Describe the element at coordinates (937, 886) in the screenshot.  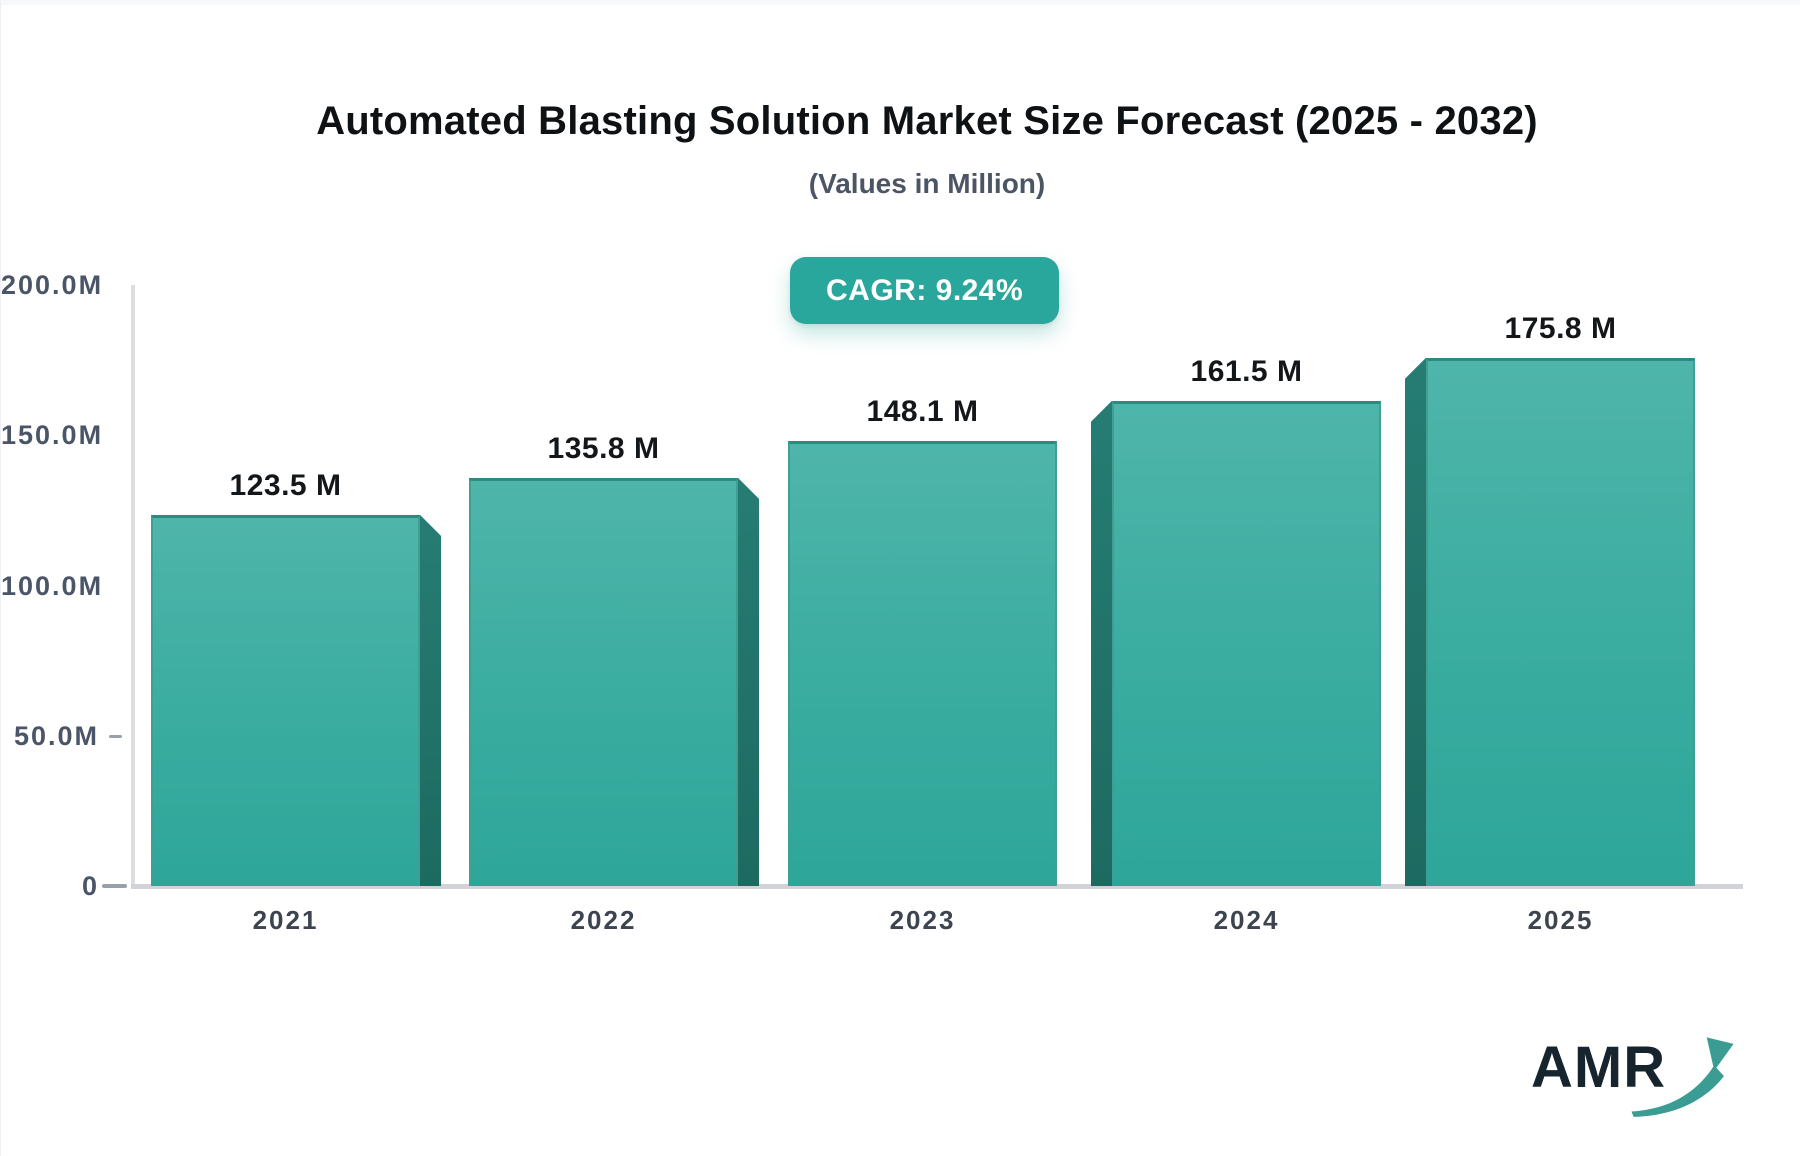
I see `x-axis-line` at that location.